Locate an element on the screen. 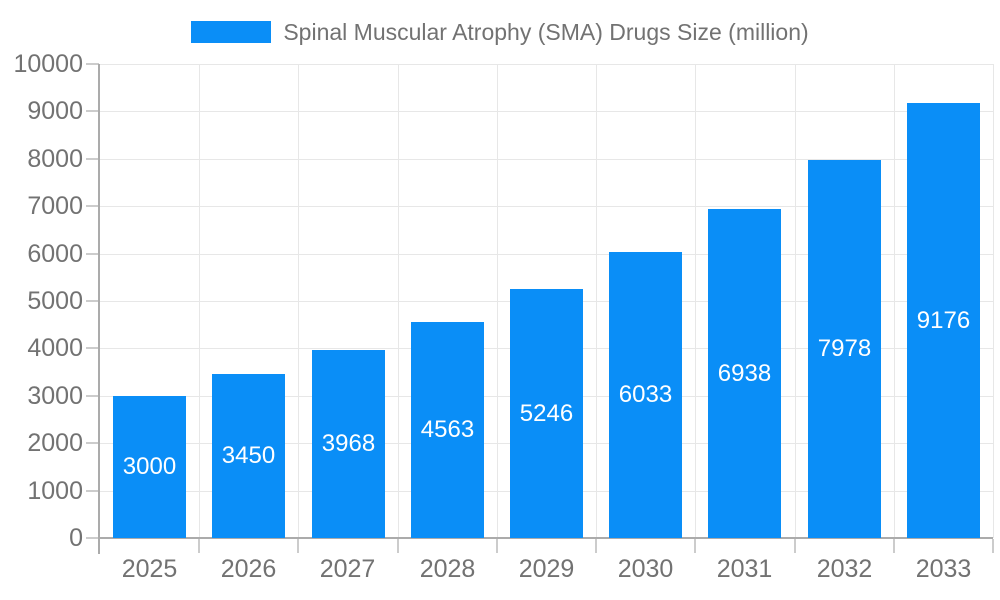  y-axis-label: 0 is located at coordinates (76, 538).